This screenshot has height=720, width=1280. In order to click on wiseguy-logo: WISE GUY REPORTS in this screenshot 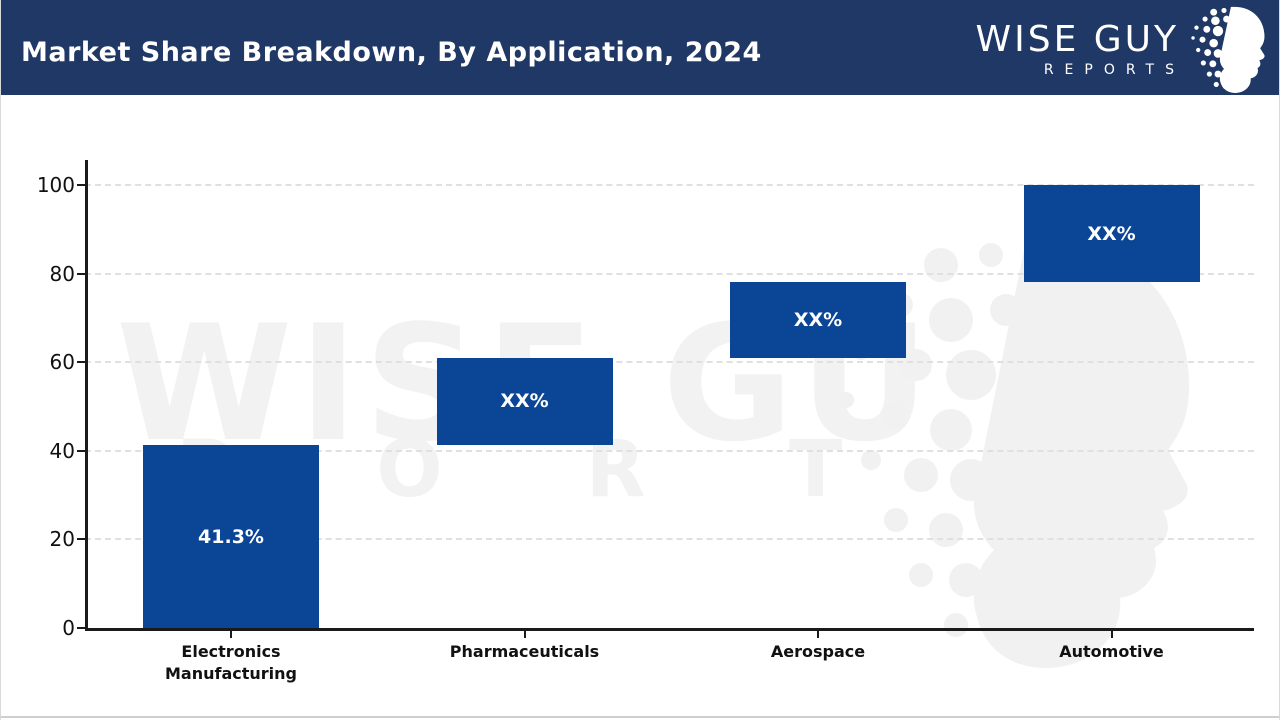, I will do `click(1122, 48)`.